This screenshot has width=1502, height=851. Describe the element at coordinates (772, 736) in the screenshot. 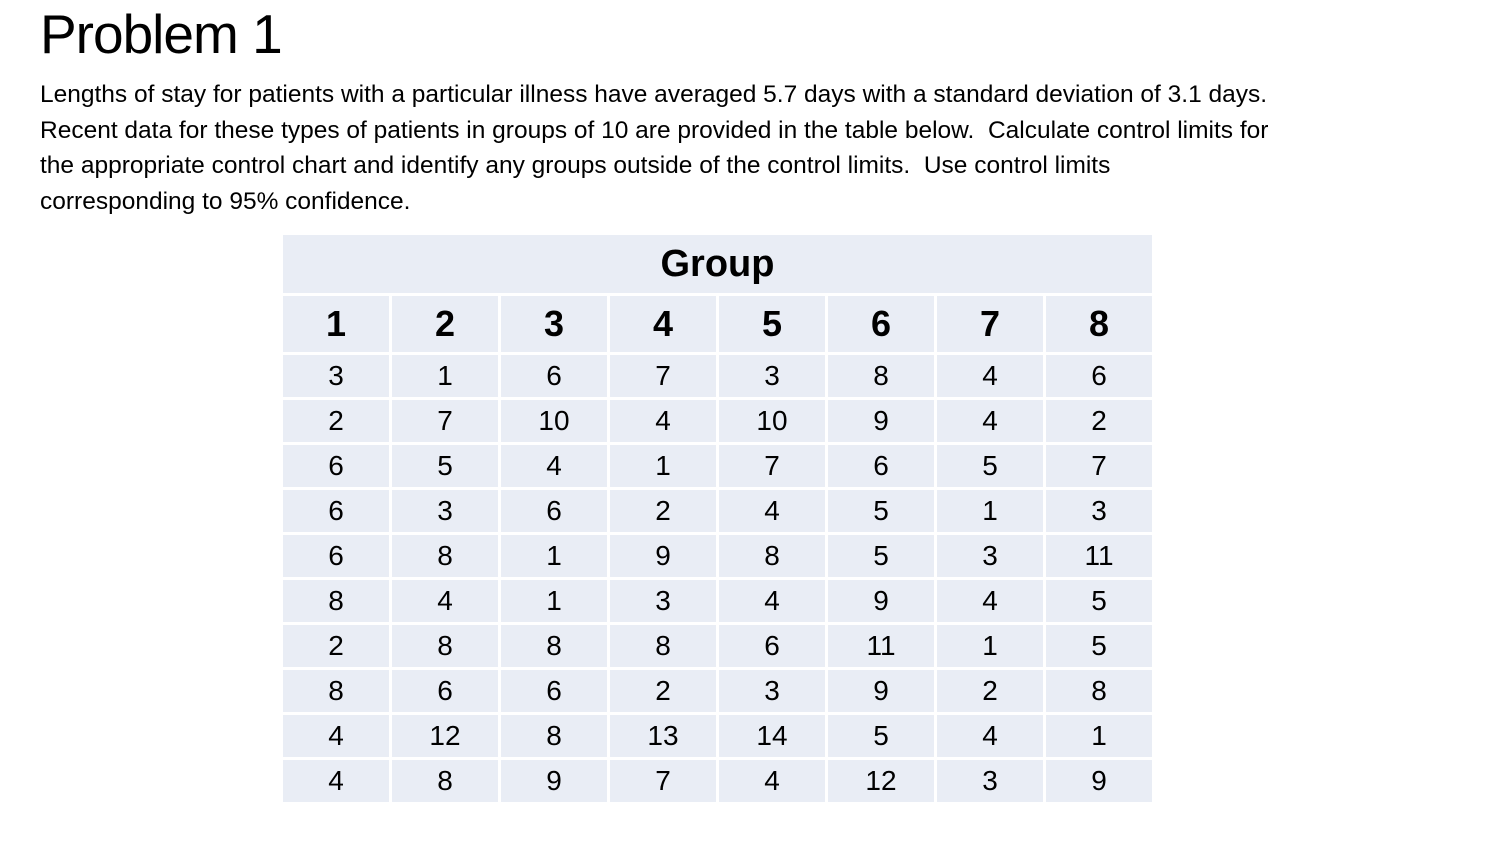

I see `table-cell: 14` at that location.